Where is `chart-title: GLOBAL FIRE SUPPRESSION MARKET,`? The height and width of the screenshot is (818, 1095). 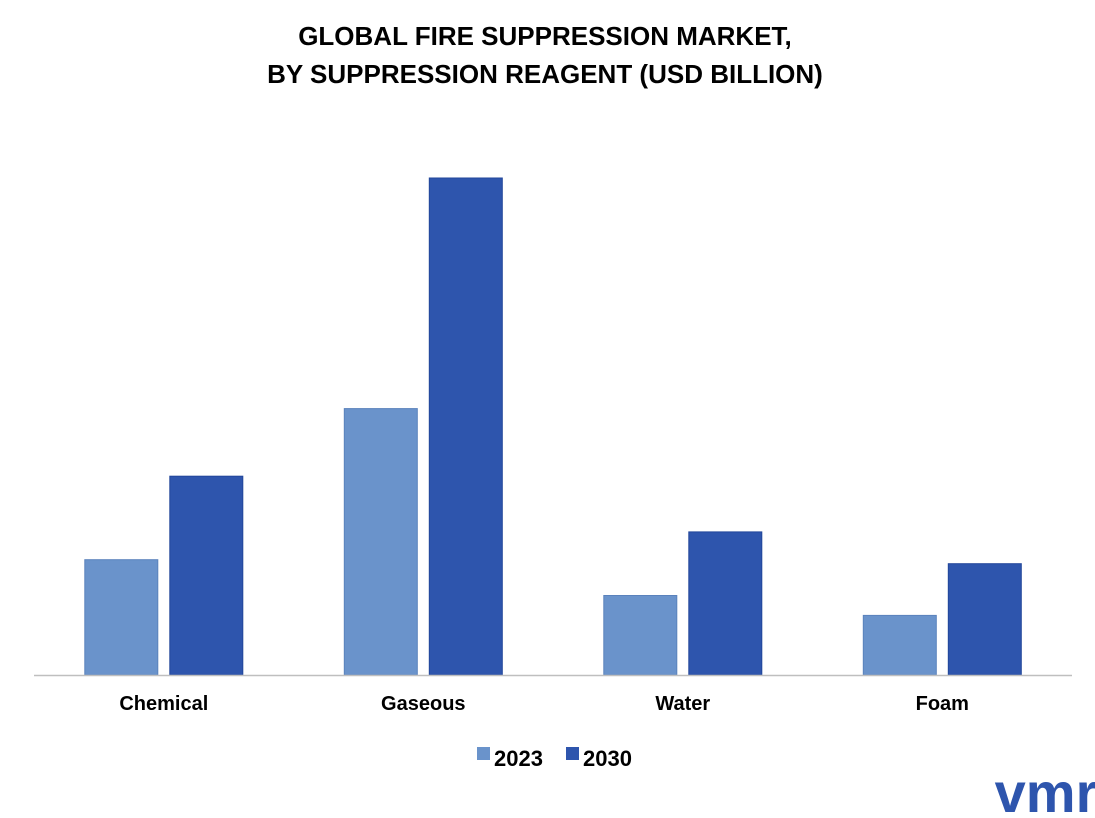
chart-title: GLOBAL FIRE SUPPRESSION MARKET, is located at coordinates (545, 36).